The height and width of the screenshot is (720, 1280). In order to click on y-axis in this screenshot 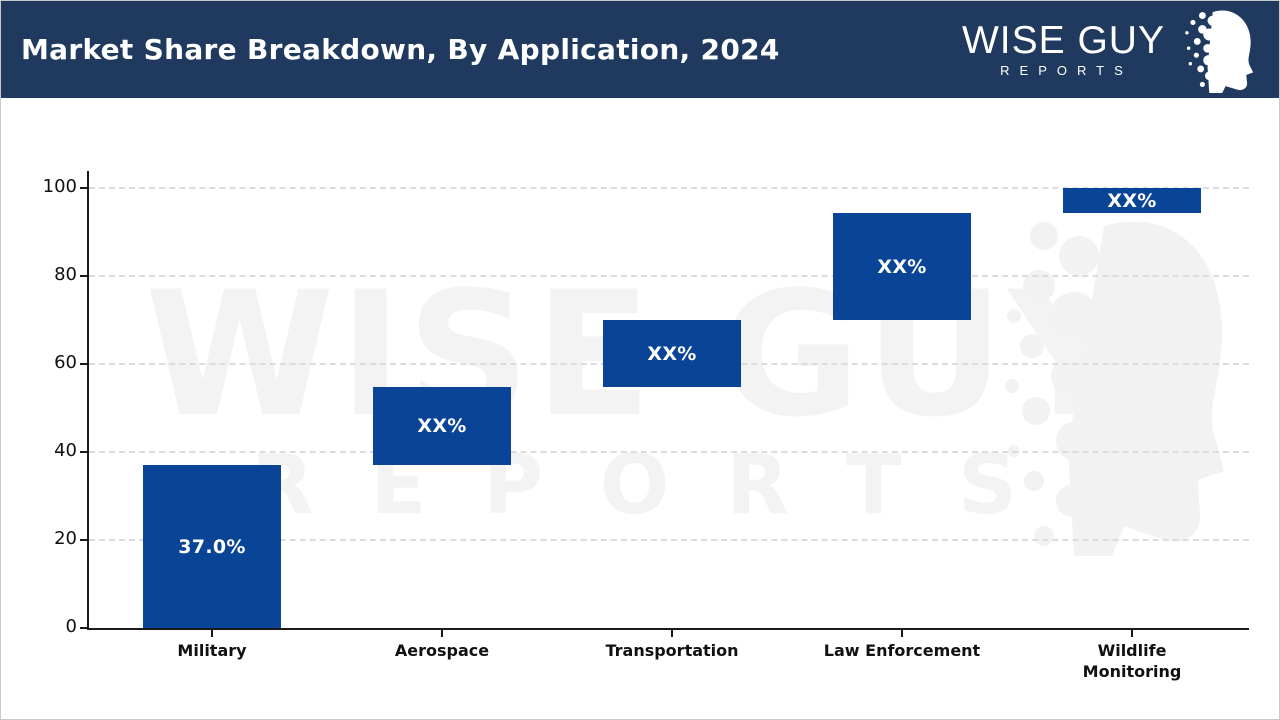, I will do `click(88, 400)`.